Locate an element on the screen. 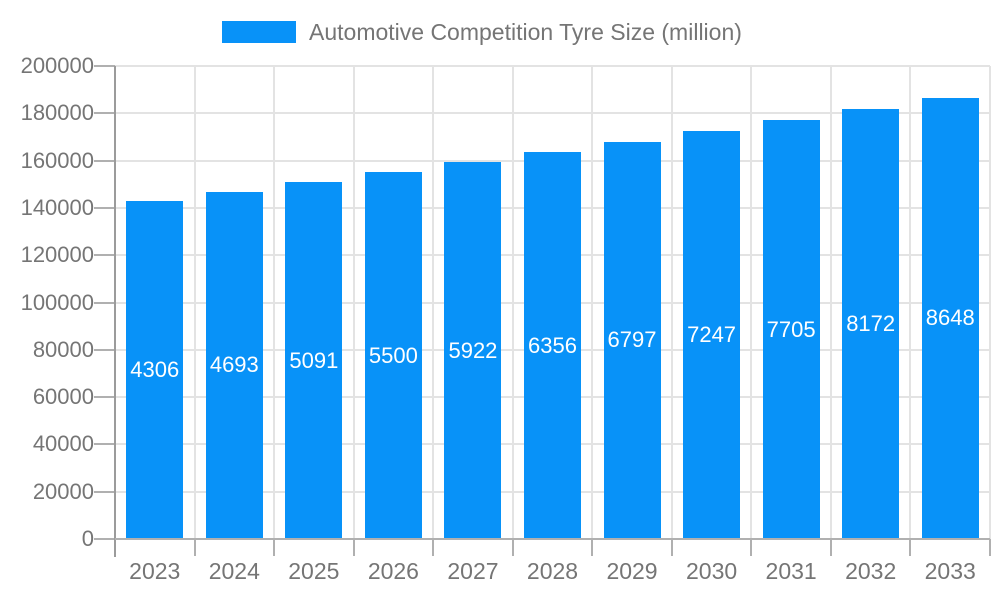 The image size is (1000, 600). bar-value-label: 6797 is located at coordinates (632, 340).